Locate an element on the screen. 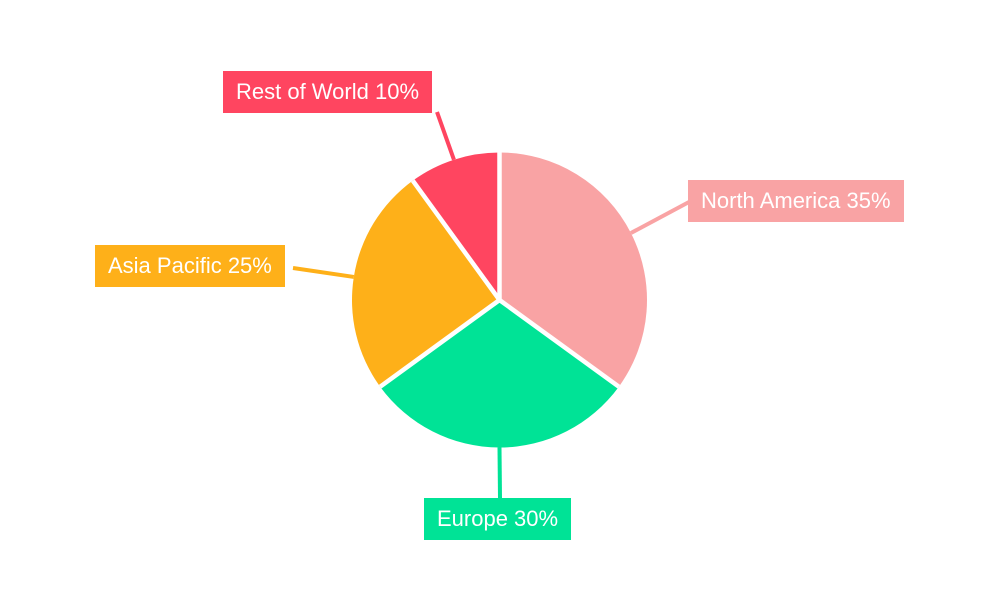 The width and height of the screenshot is (1000, 600). pie-slice-rest-of-world is located at coordinates (456, 226).